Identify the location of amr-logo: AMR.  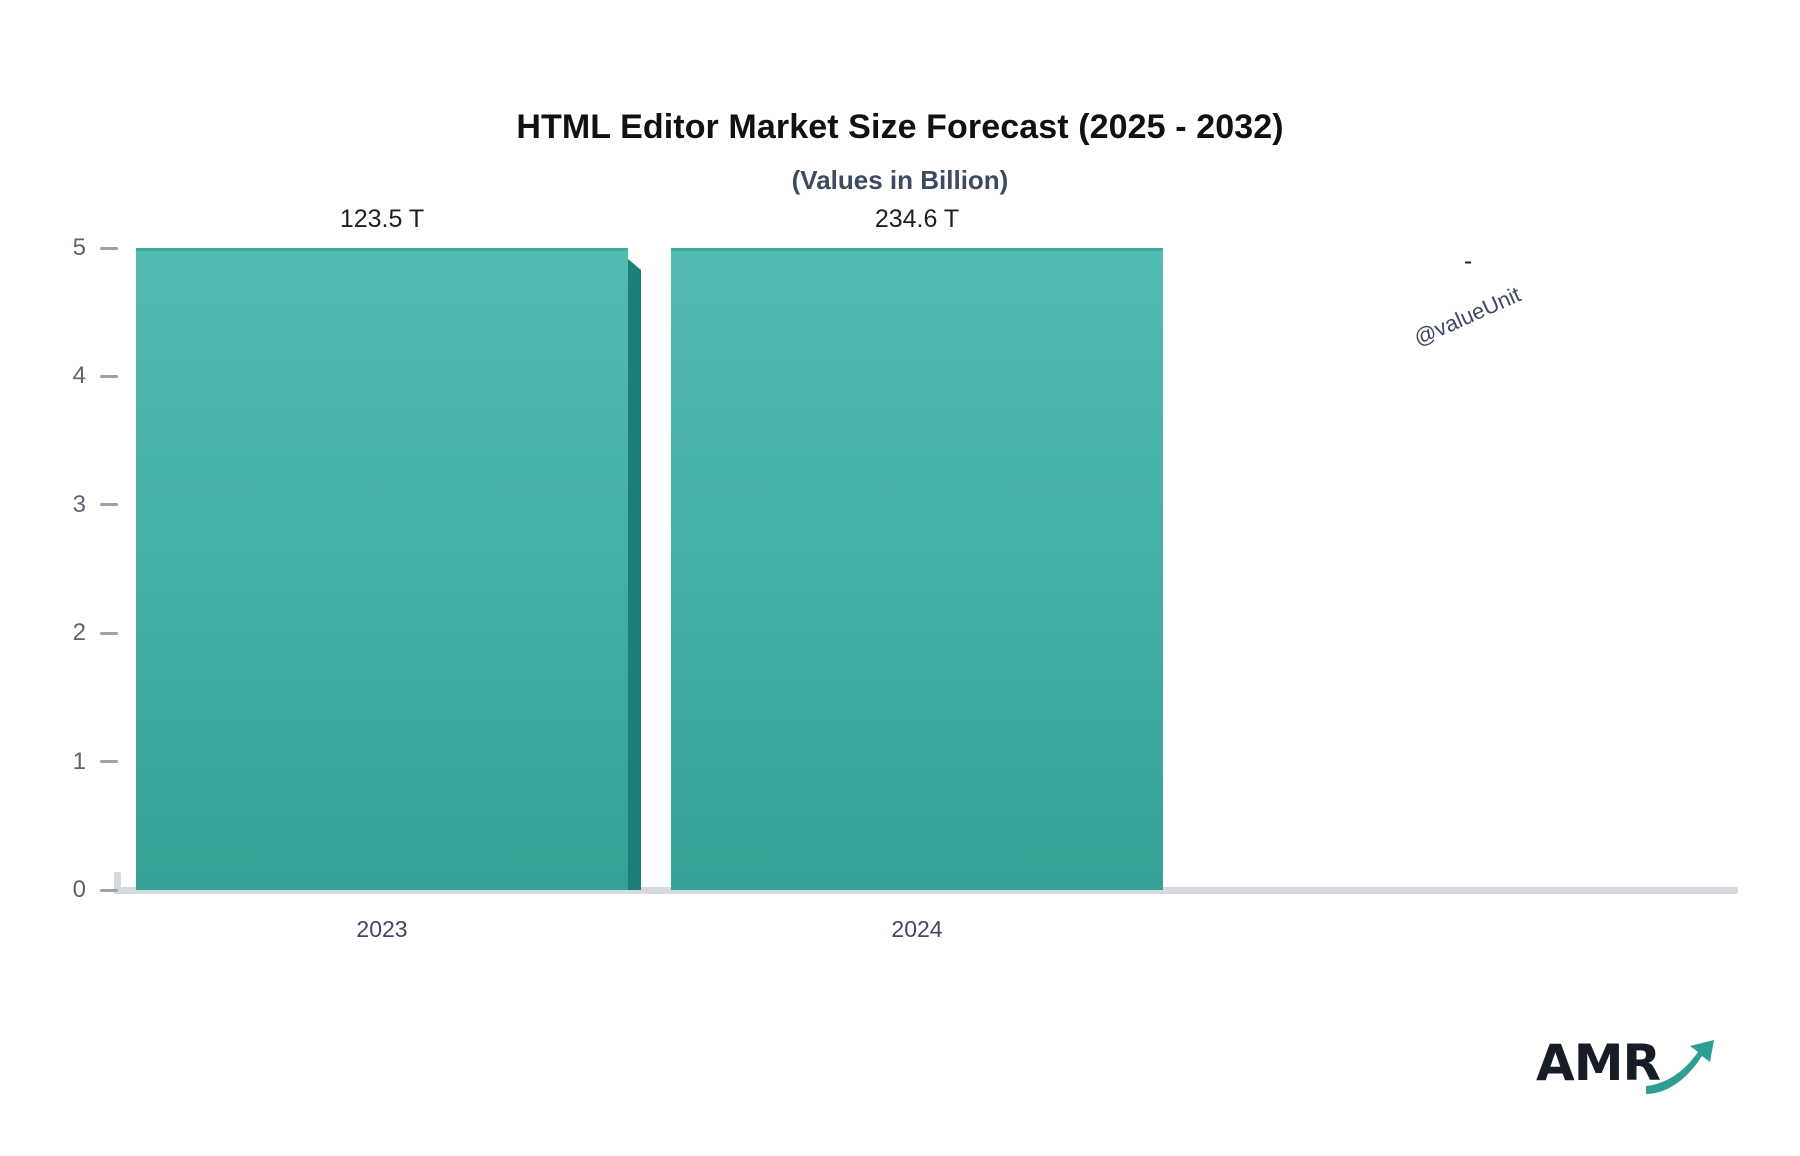
(1631, 1068).